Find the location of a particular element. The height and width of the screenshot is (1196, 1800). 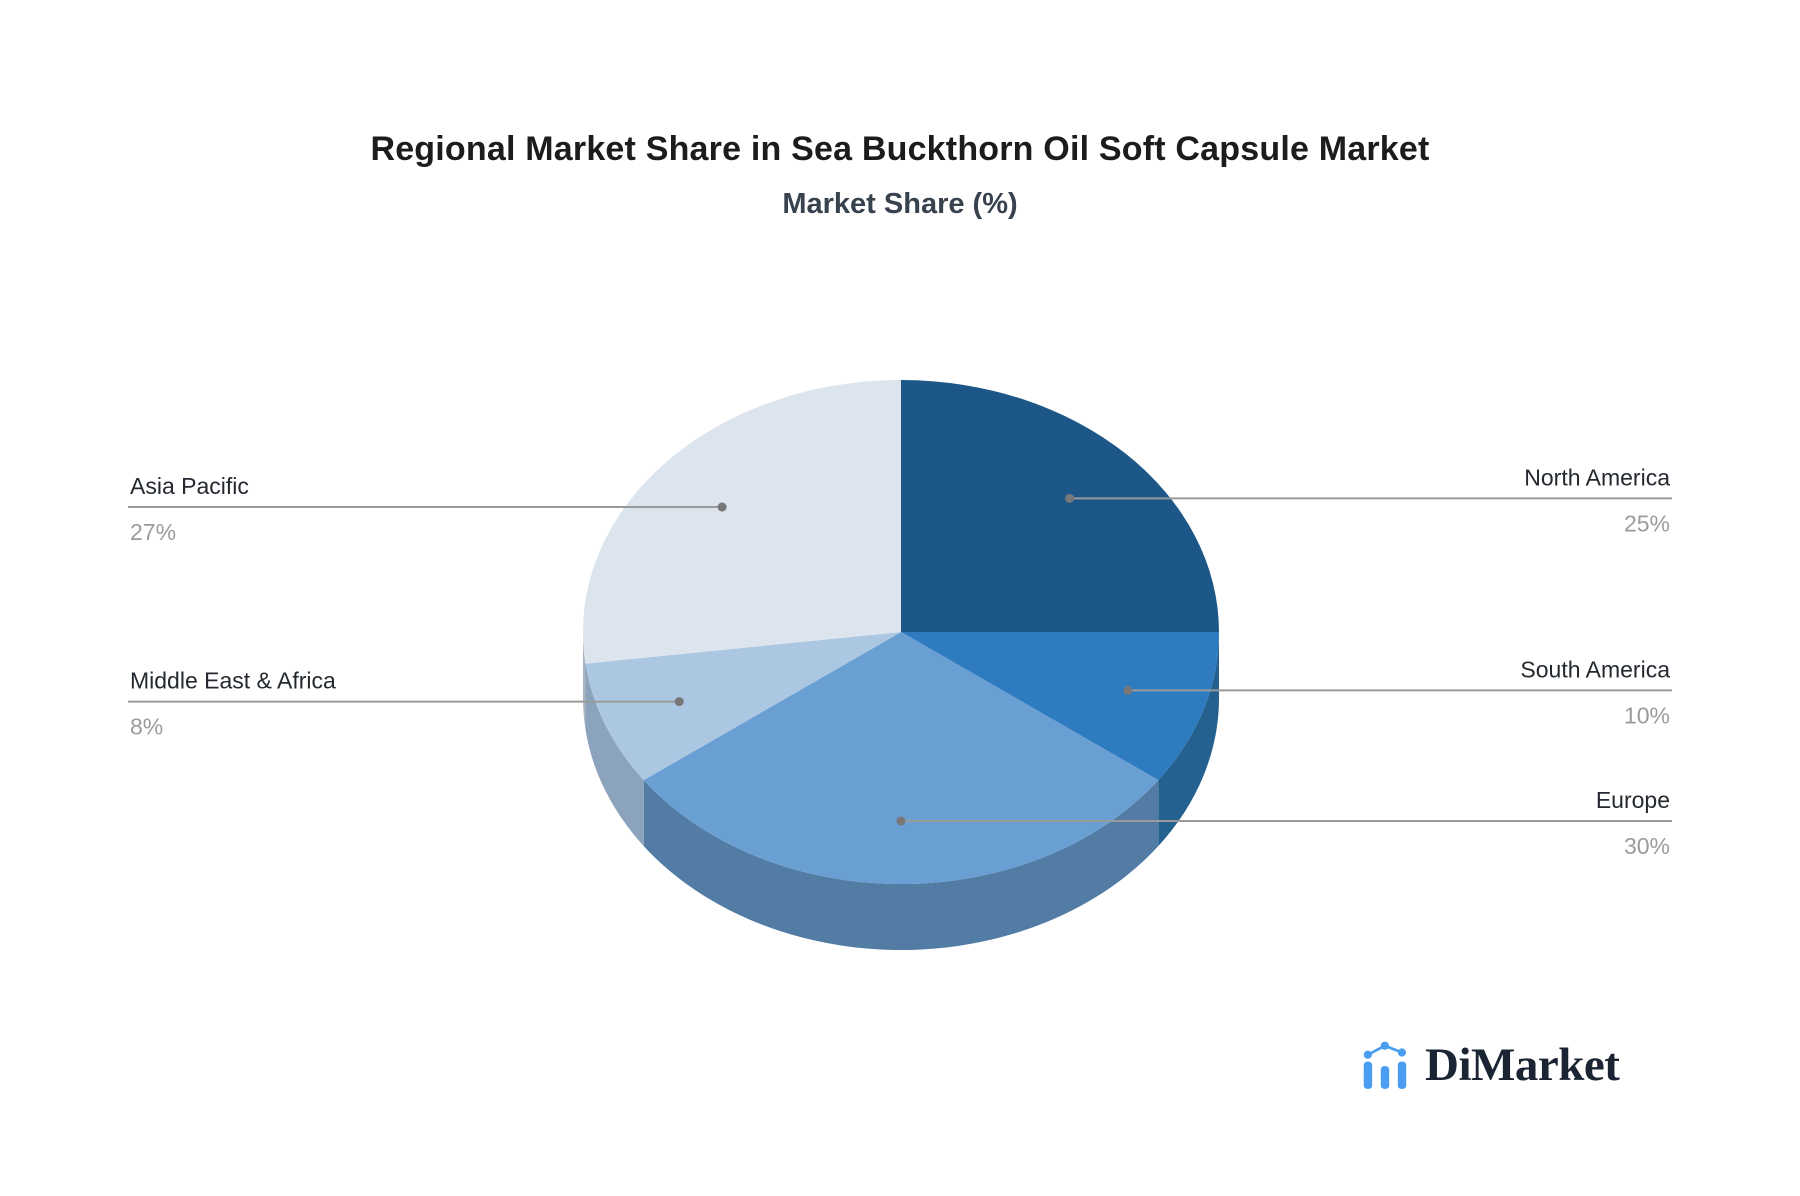

pie-slice-middle-east-africa is located at coordinates (743, 706).